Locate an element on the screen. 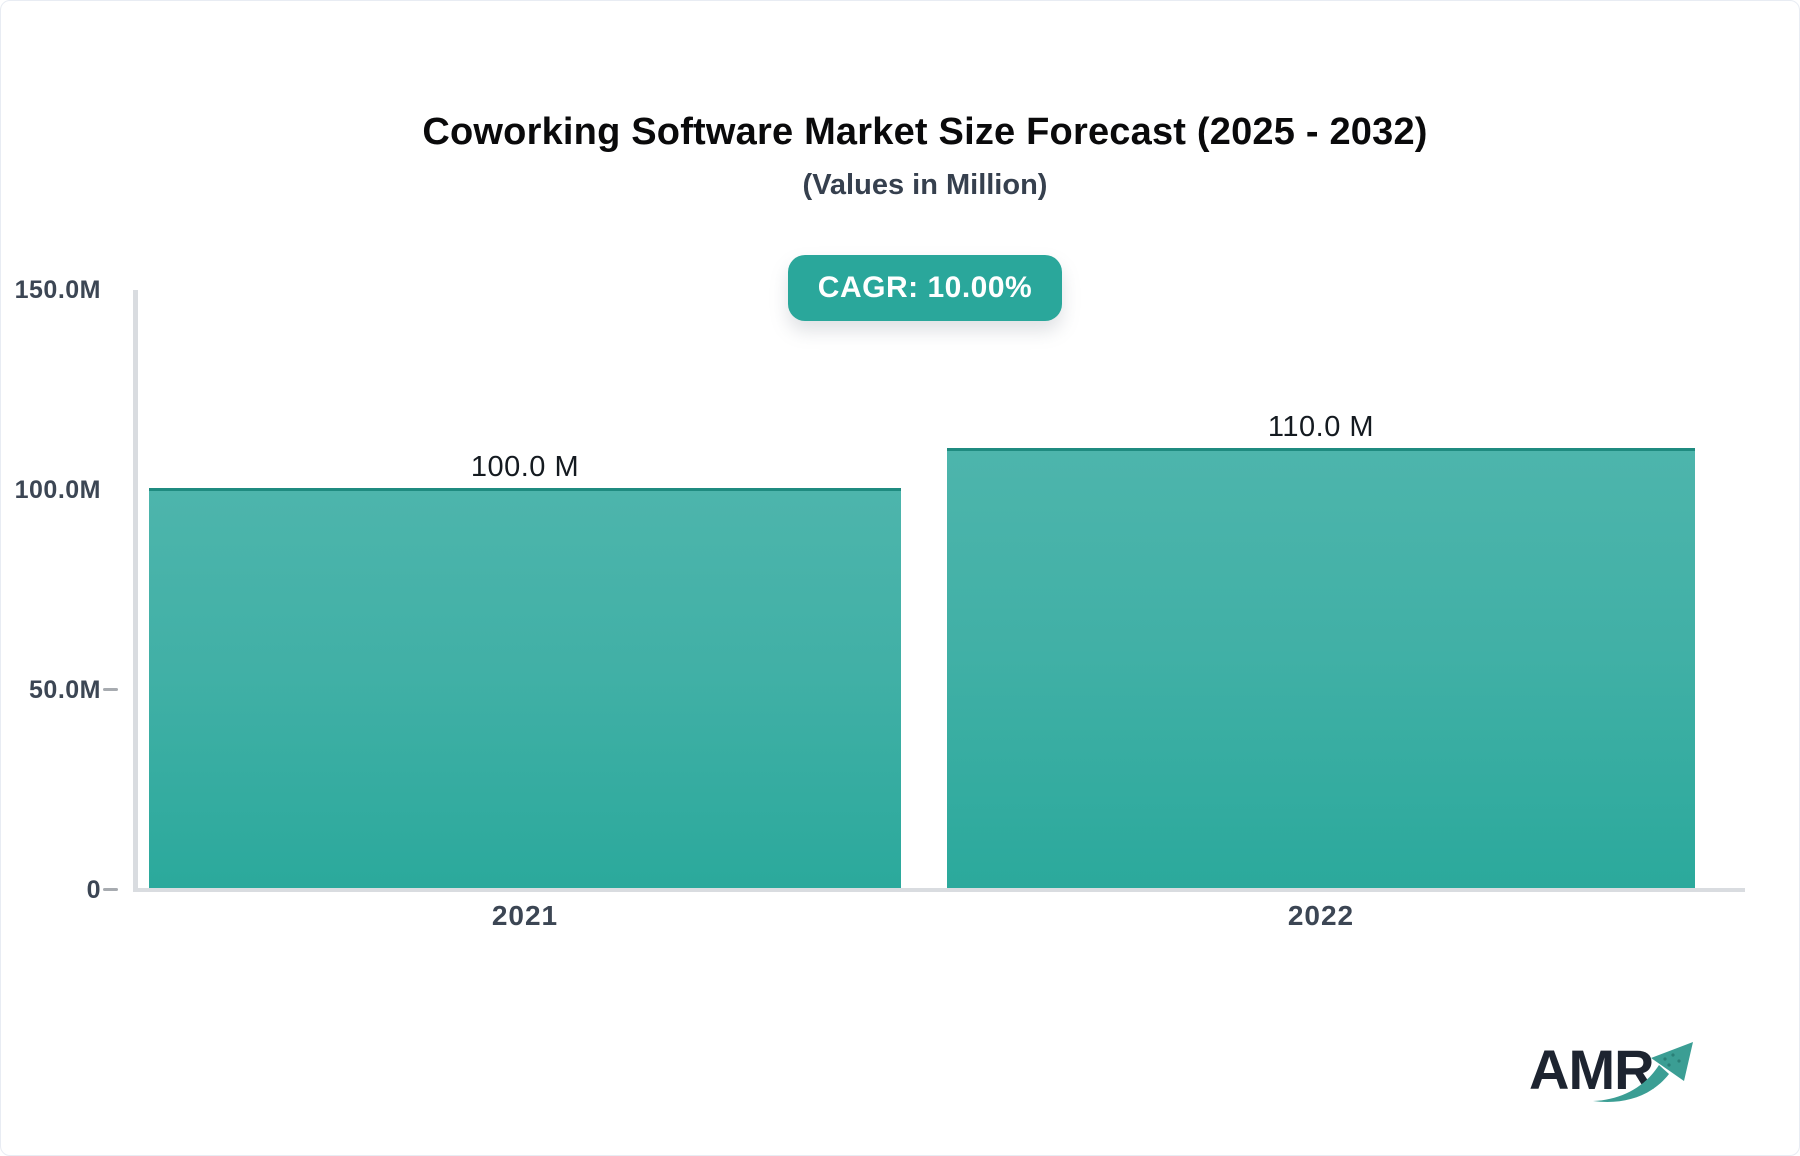 This screenshot has height=1156, width=1800. amr-logo: AMR is located at coordinates (1619, 1076).